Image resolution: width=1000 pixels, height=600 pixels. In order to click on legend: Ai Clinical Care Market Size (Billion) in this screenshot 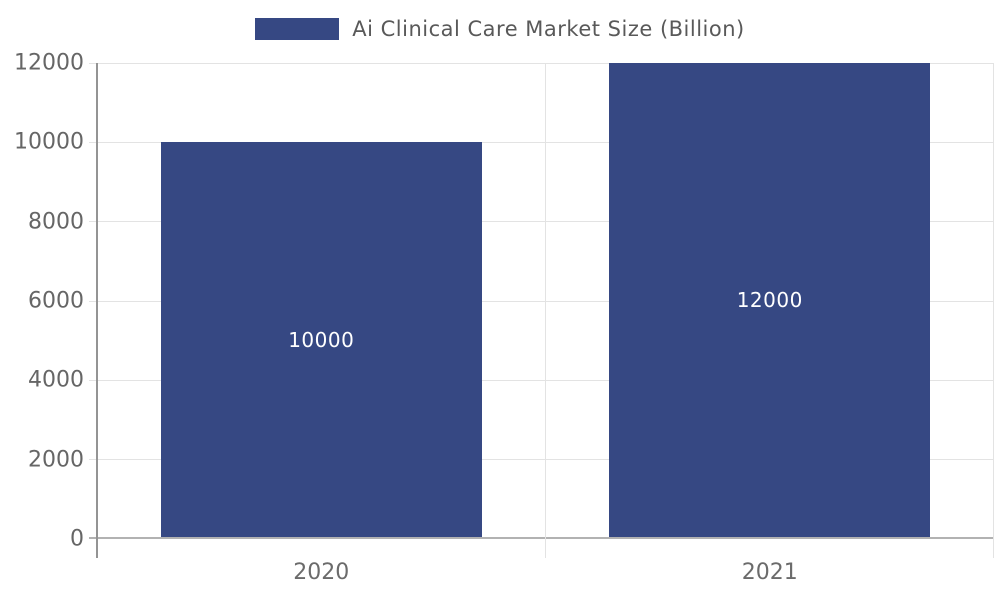, I will do `click(500, 29)`.